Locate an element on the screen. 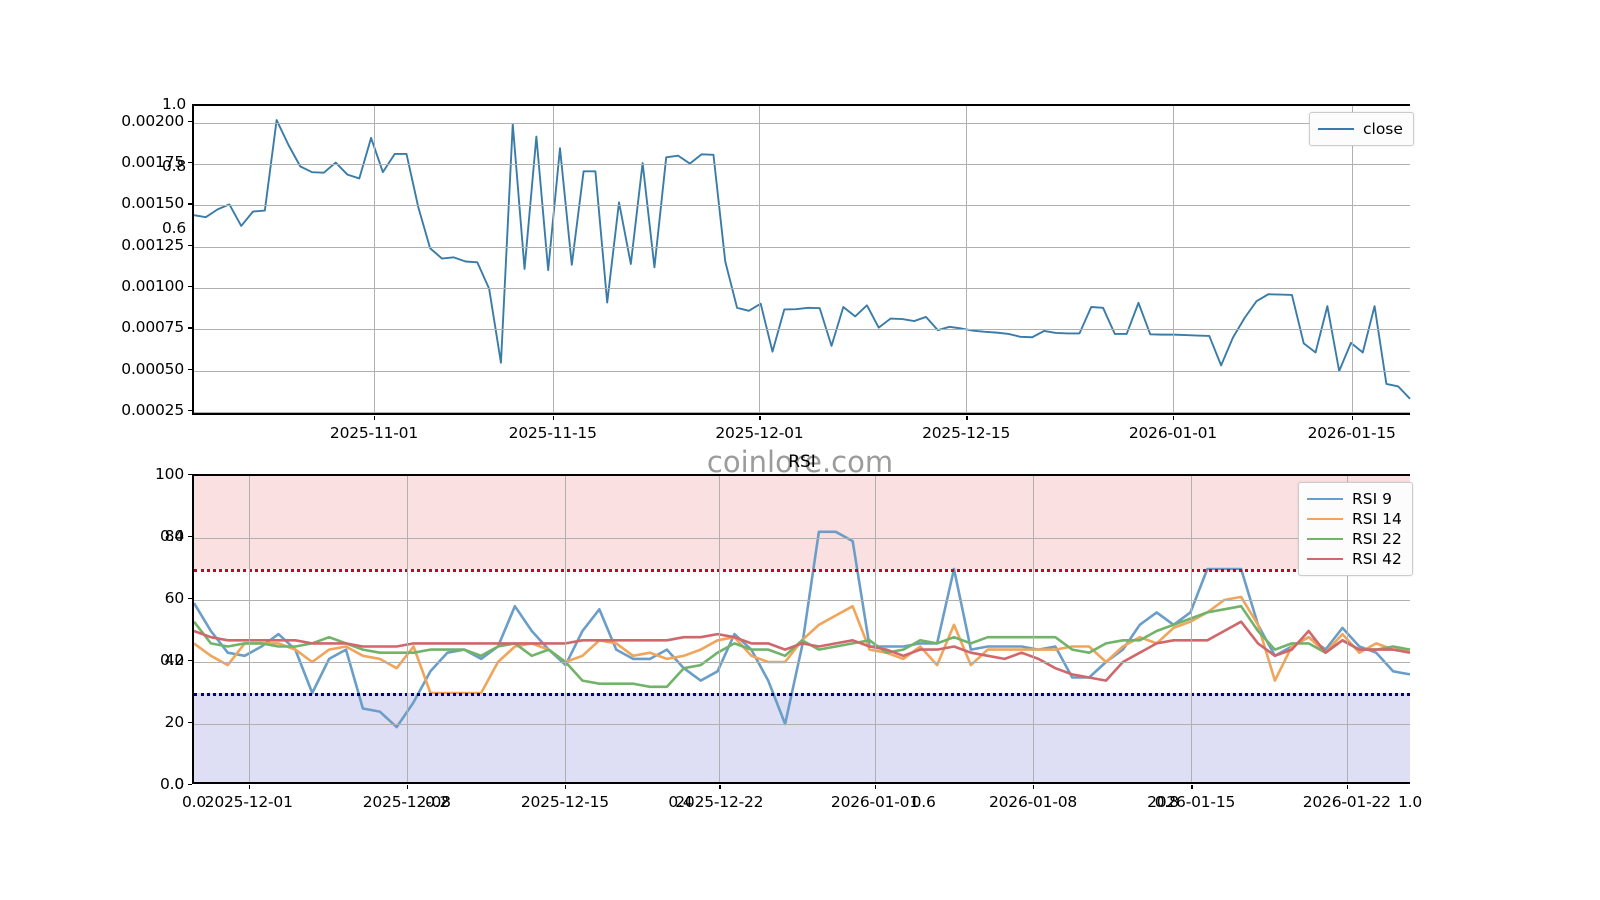  overbought-threshold-line is located at coordinates (802, 570).